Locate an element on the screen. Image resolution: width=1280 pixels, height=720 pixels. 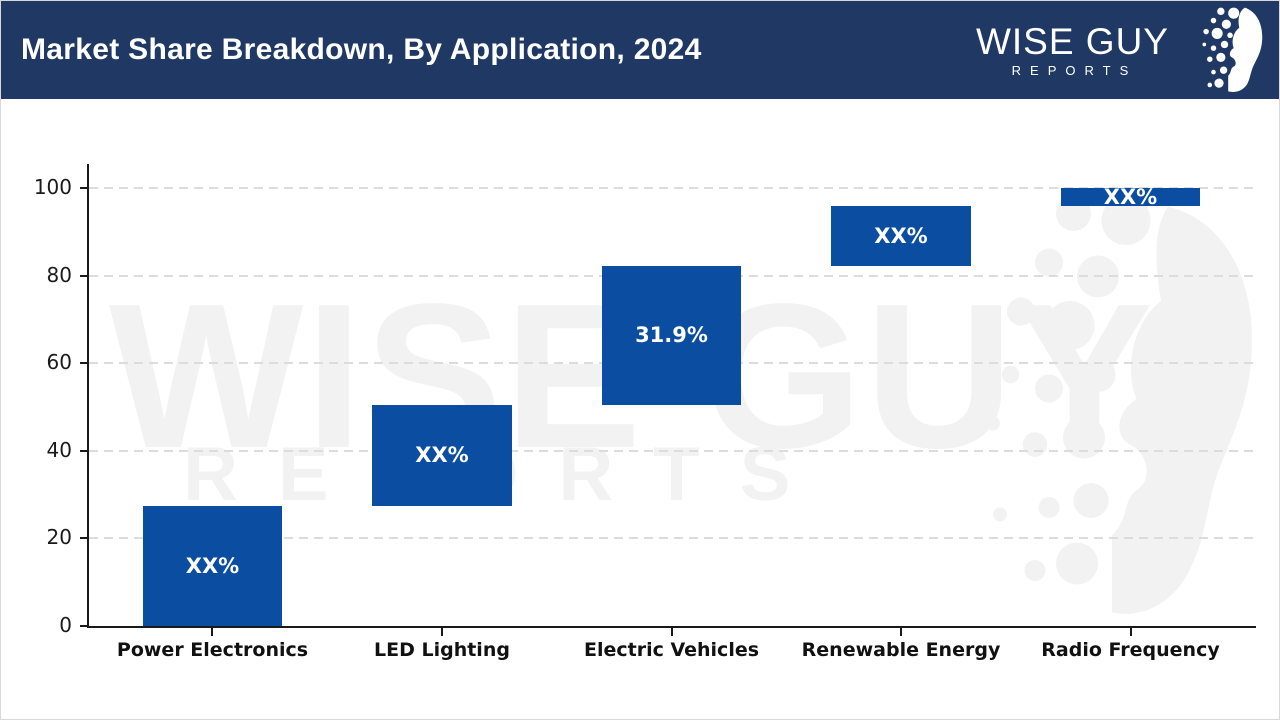
bar-led-lighting: XX% is located at coordinates (442, 455).